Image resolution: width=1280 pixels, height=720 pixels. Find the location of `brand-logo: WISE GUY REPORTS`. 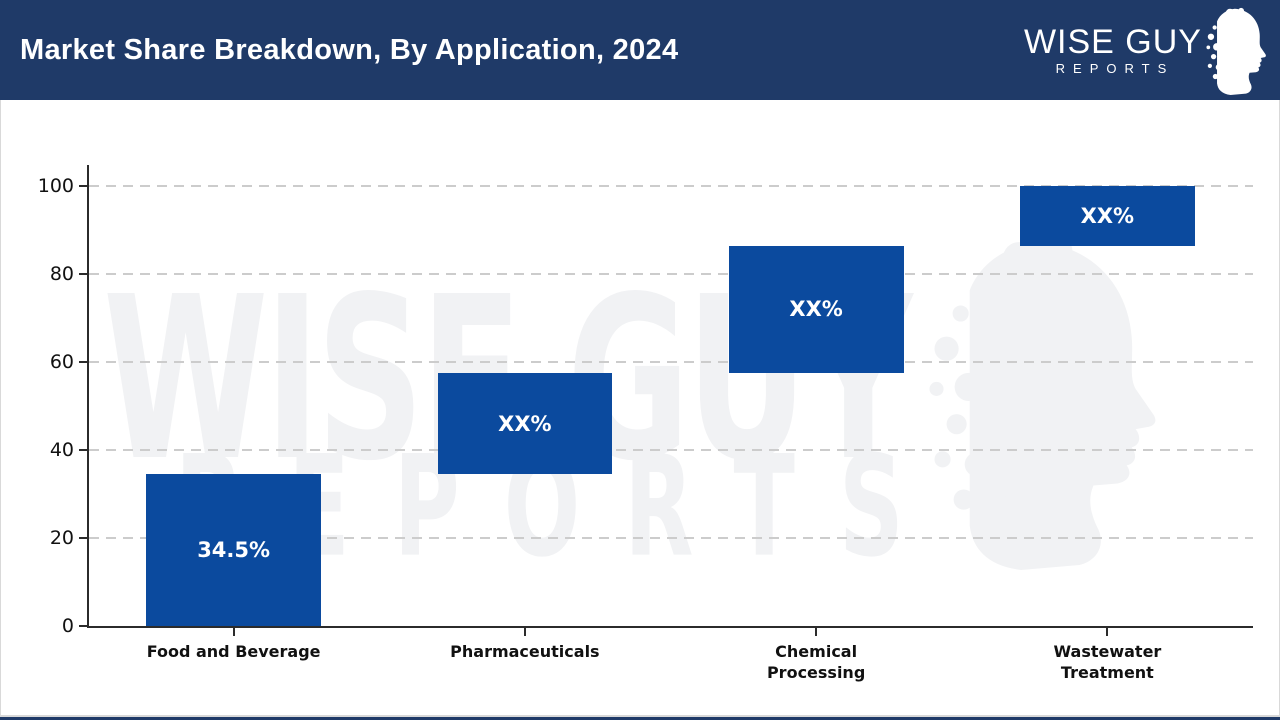

brand-logo: WISE GUY REPORTS is located at coordinates (1148, 50).